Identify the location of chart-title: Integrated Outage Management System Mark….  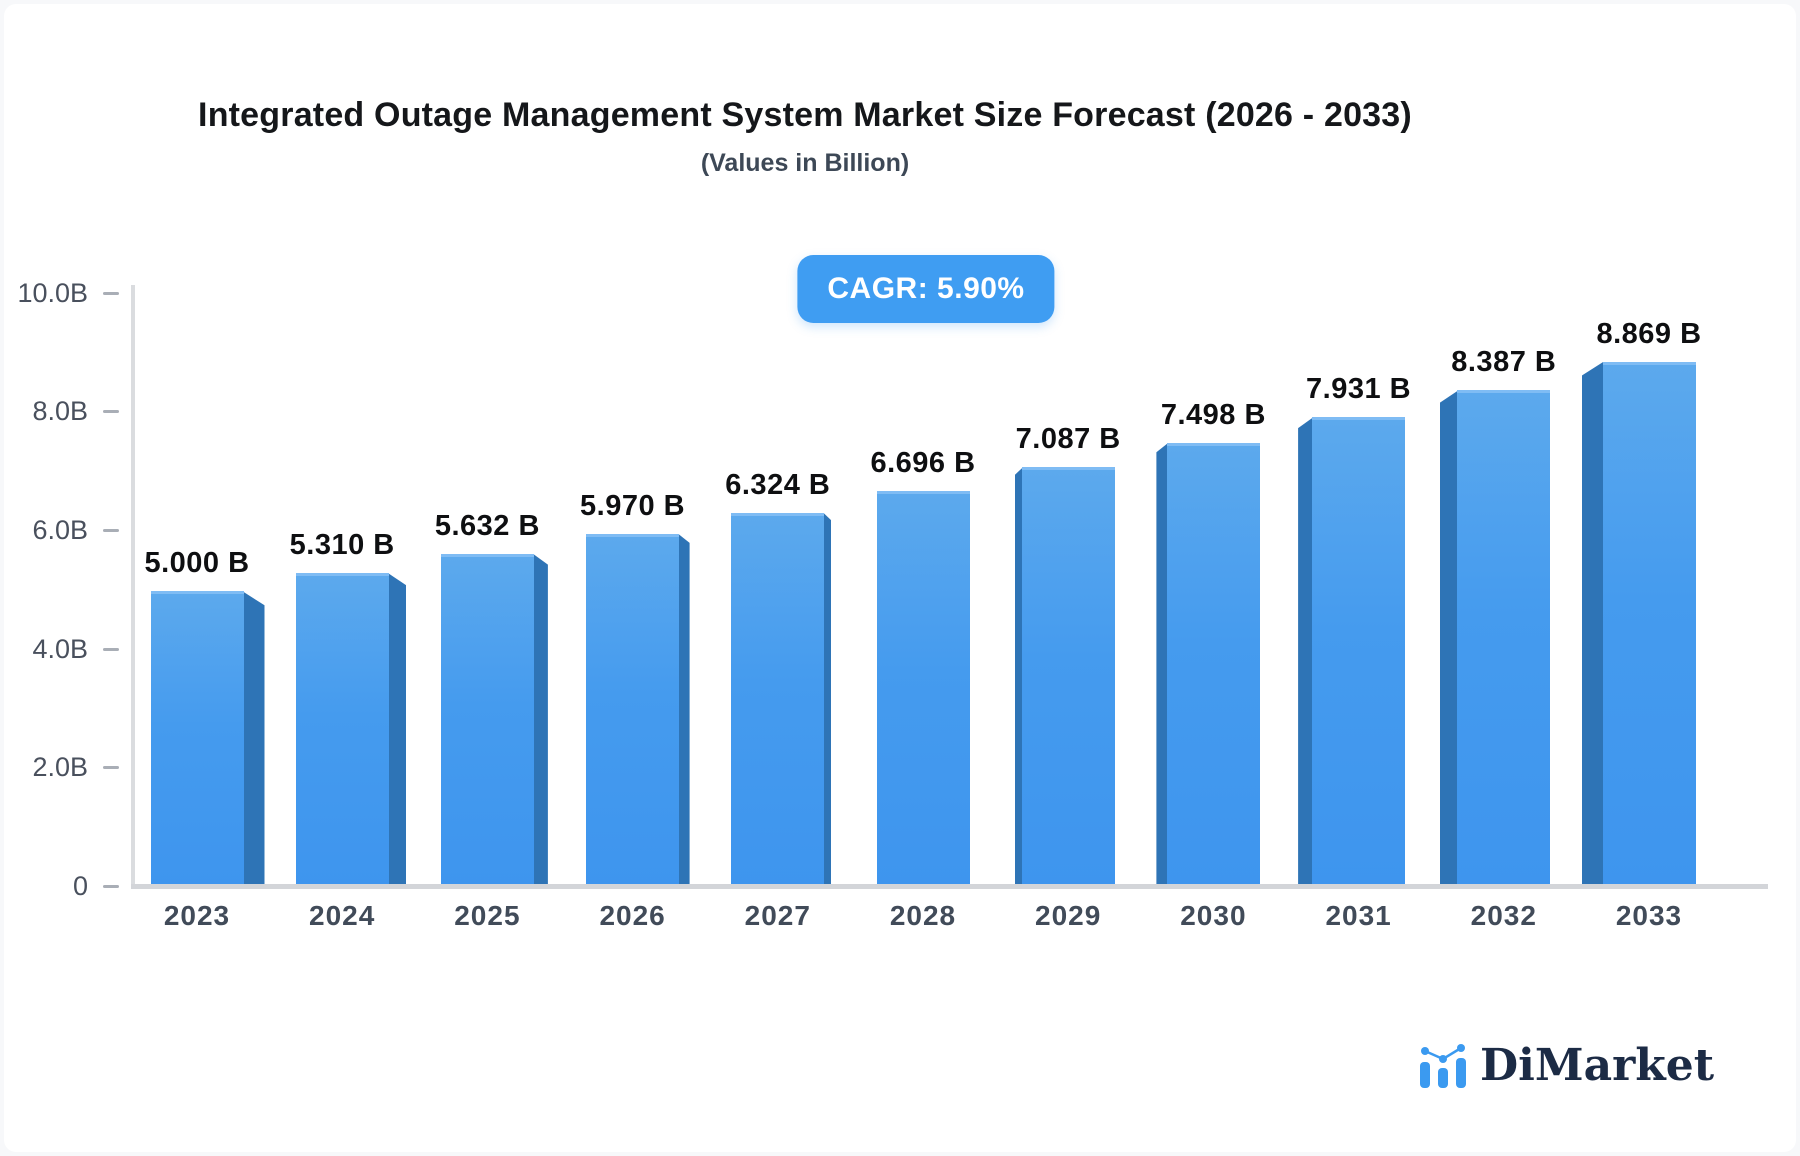
(805, 115).